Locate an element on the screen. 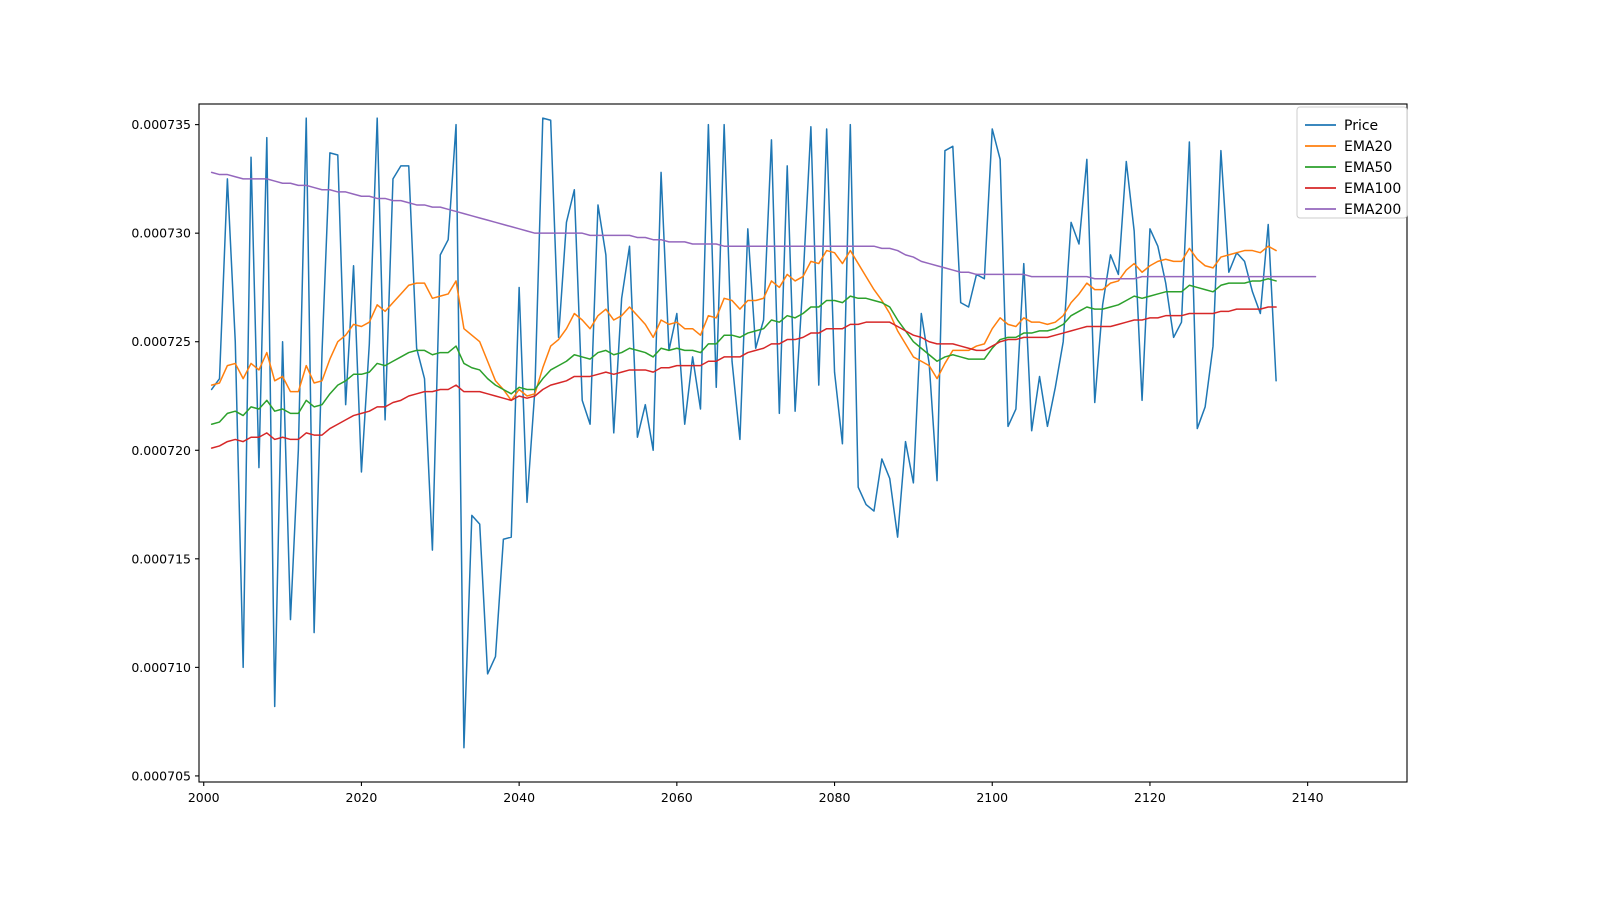  x-tick-label: 2040 is located at coordinates (519, 797).